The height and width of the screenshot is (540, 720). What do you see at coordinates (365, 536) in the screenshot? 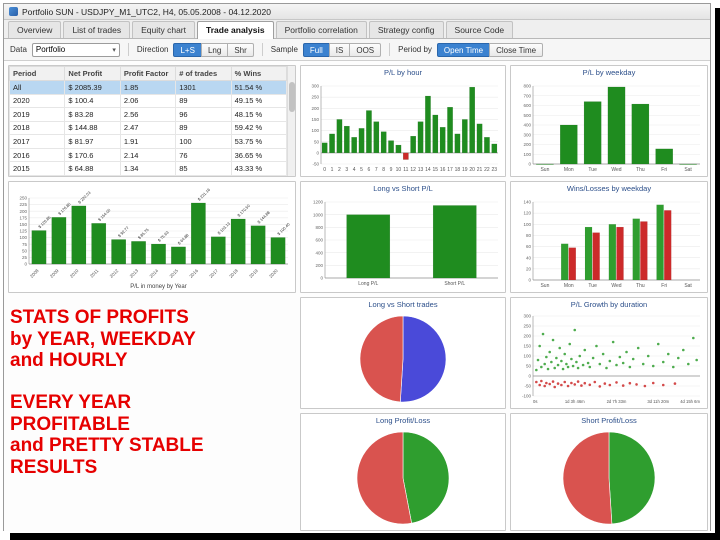
I see `screenshot-bottom-edge` at bounding box center [365, 536].